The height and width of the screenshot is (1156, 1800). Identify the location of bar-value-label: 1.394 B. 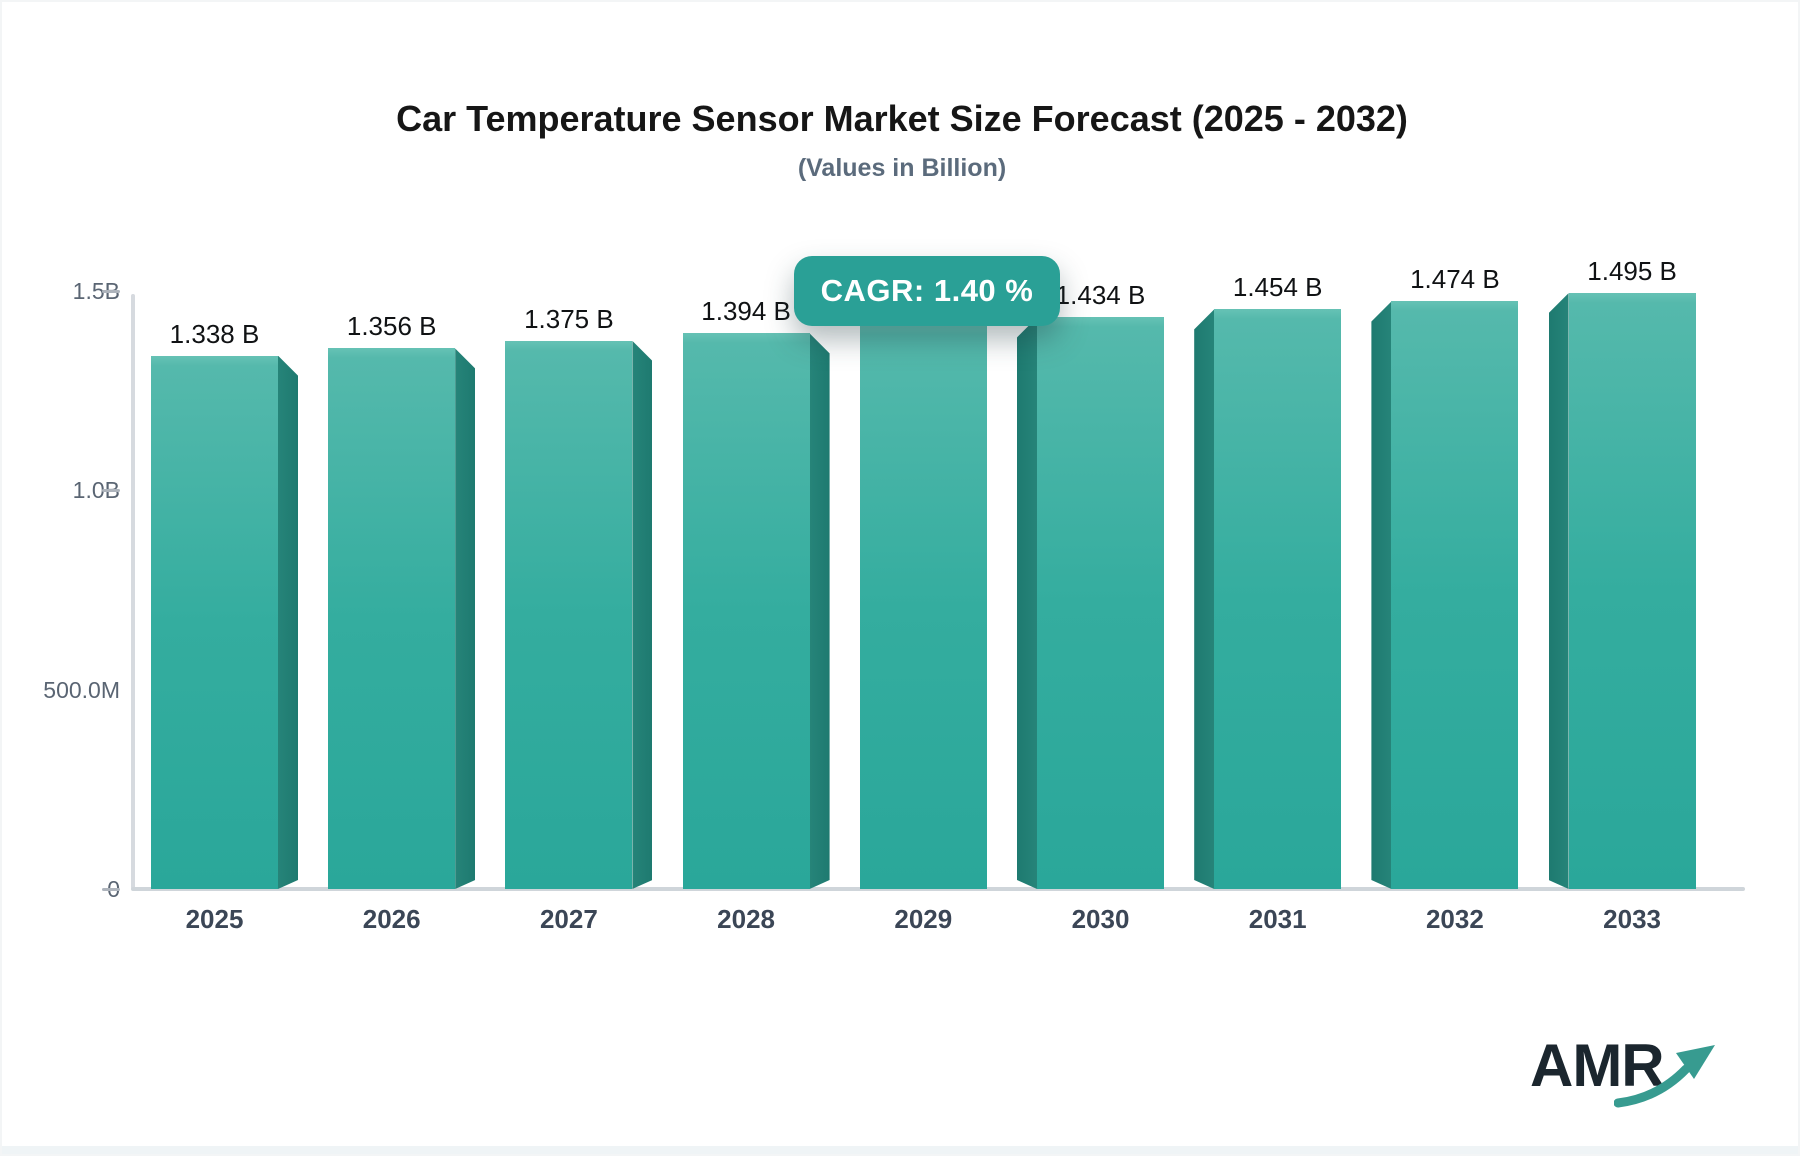
(746, 311).